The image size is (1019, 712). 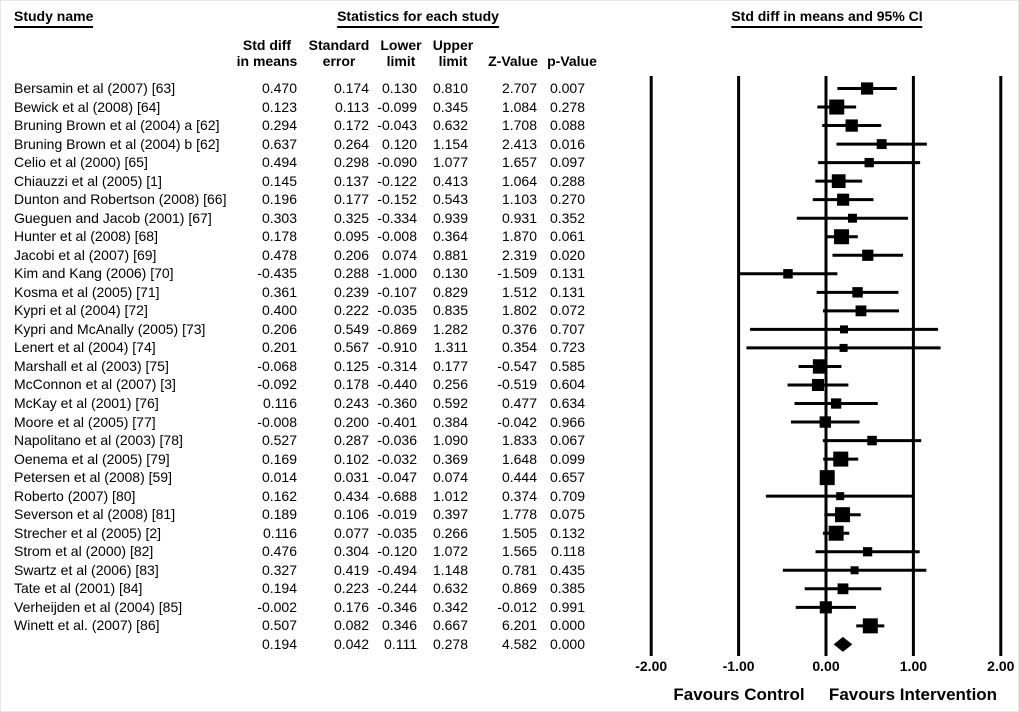 What do you see at coordinates (78, 588) in the screenshot?
I see `study-name-cell: Tate et al (2001) [84]` at bounding box center [78, 588].